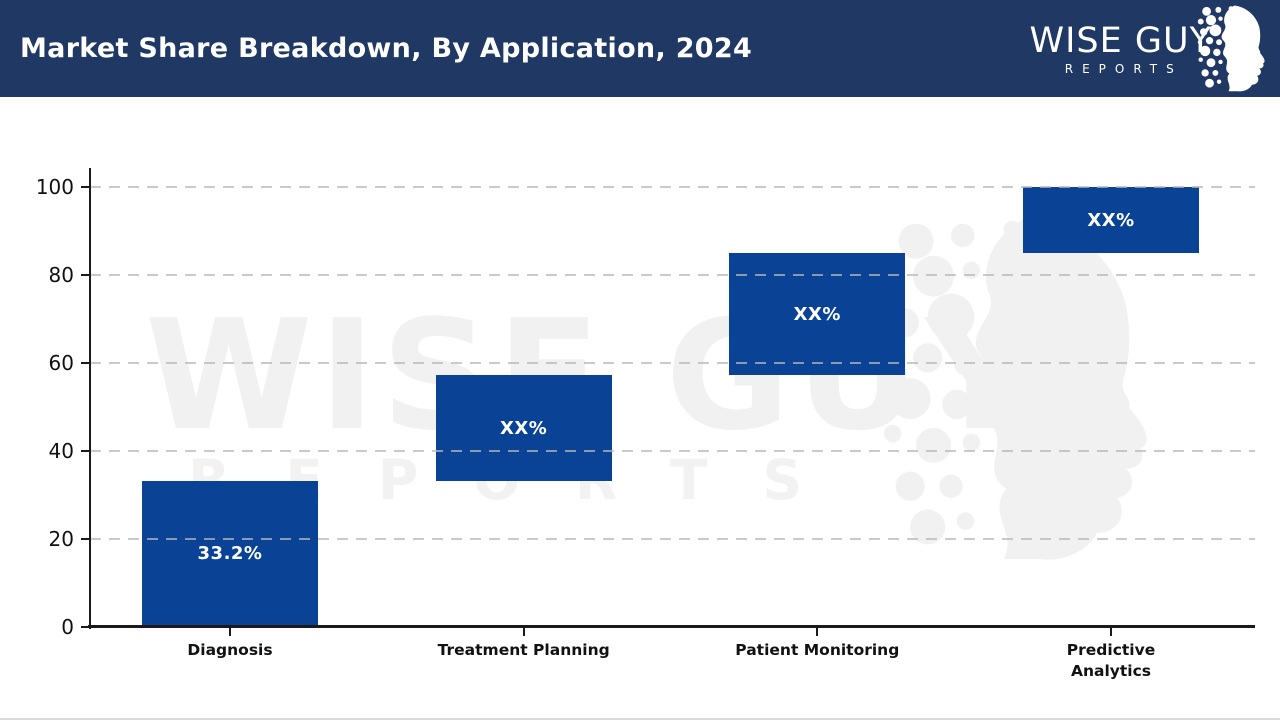  Describe the element at coordinates (61, 363) in the screenshot. I see `y-tick-label: 60` at that location.